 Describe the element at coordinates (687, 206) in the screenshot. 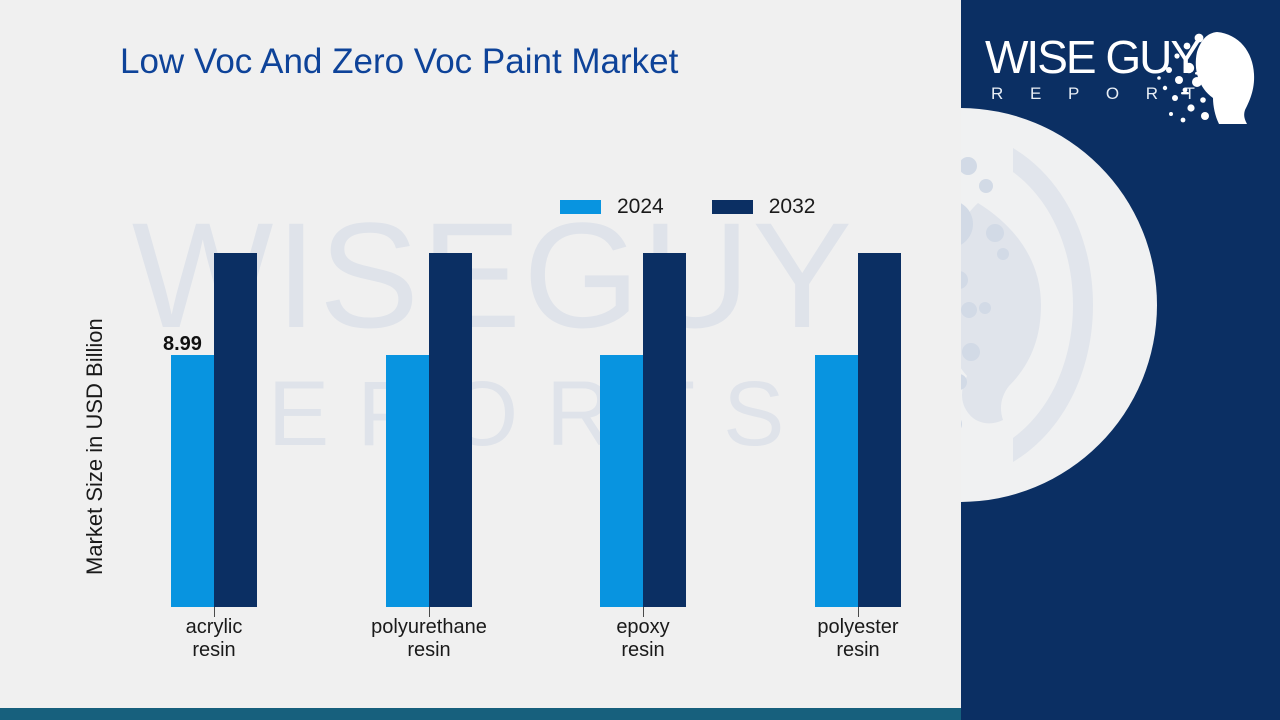

I see `chart-legend: 2024 2032` at that location.